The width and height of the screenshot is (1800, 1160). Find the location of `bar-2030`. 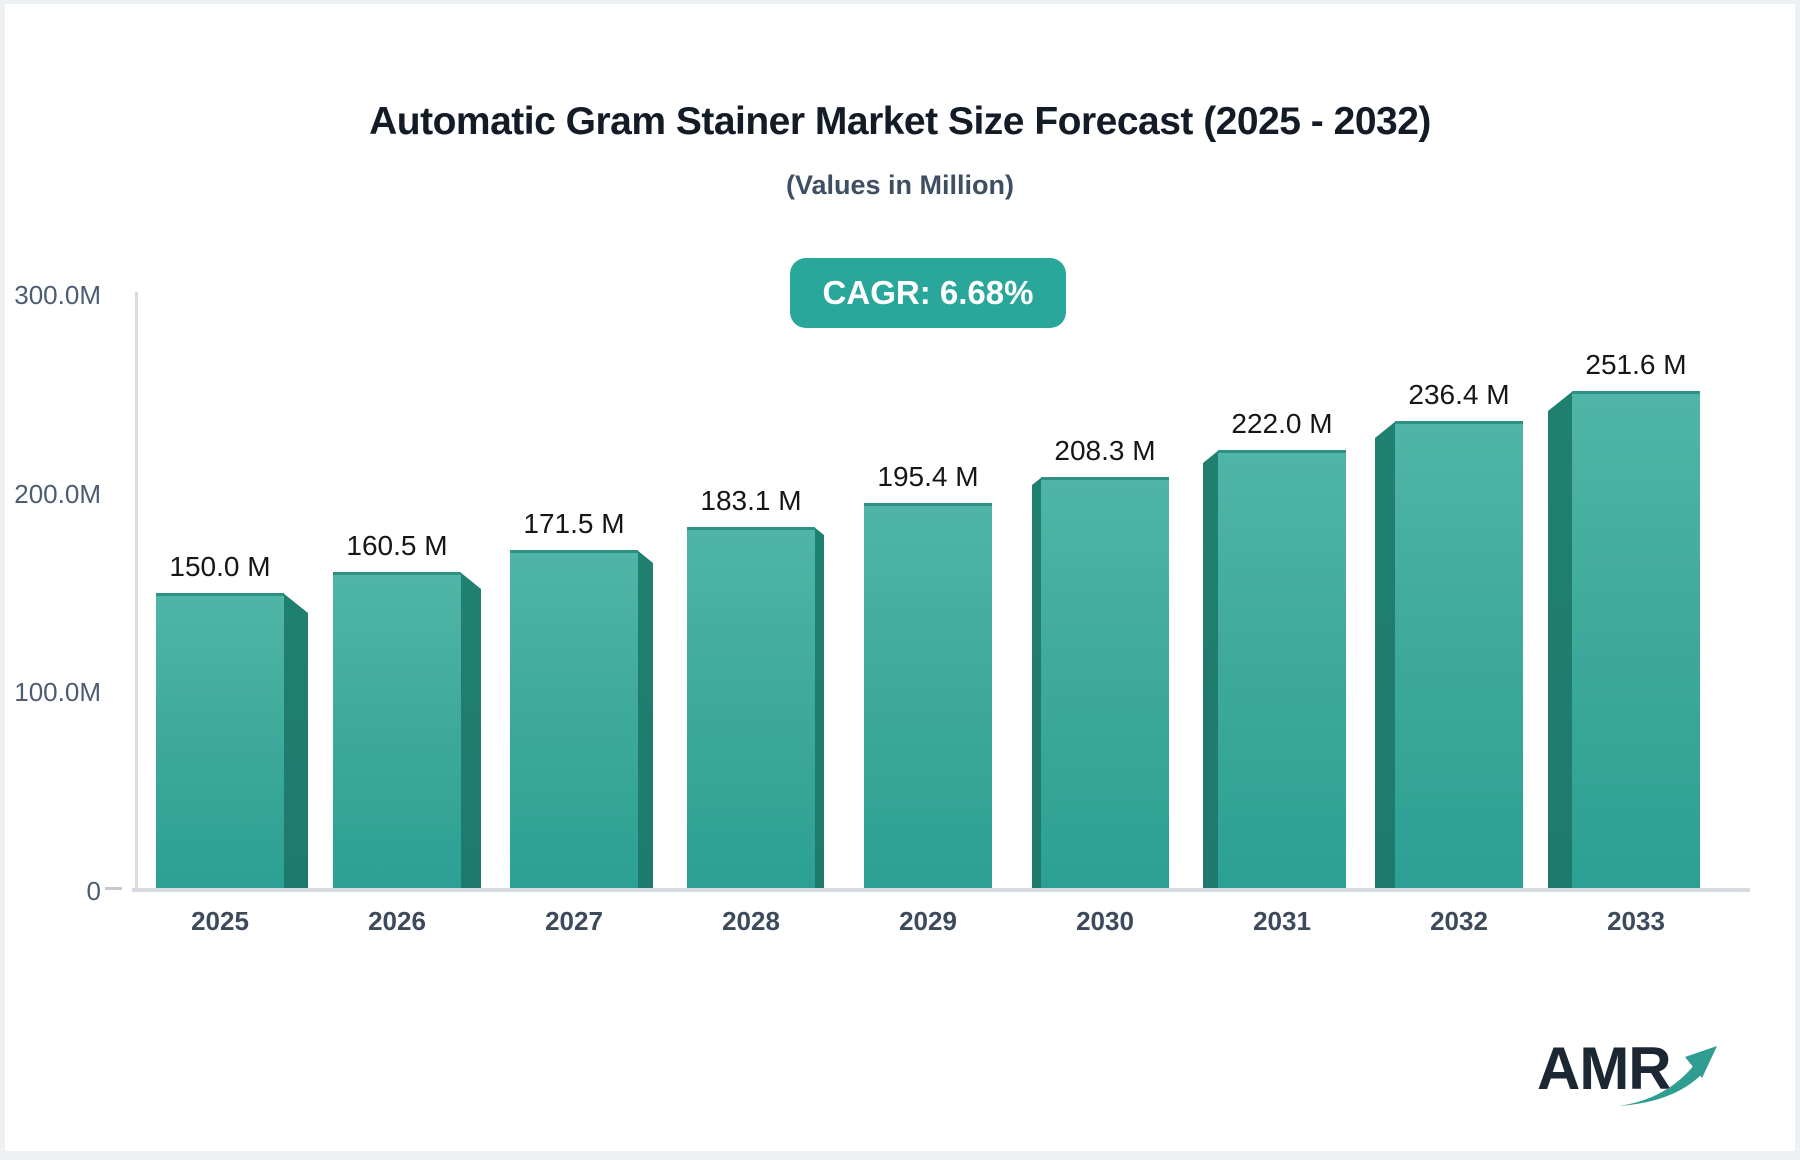

bar-2030 is located at coordinates (1105, 684).